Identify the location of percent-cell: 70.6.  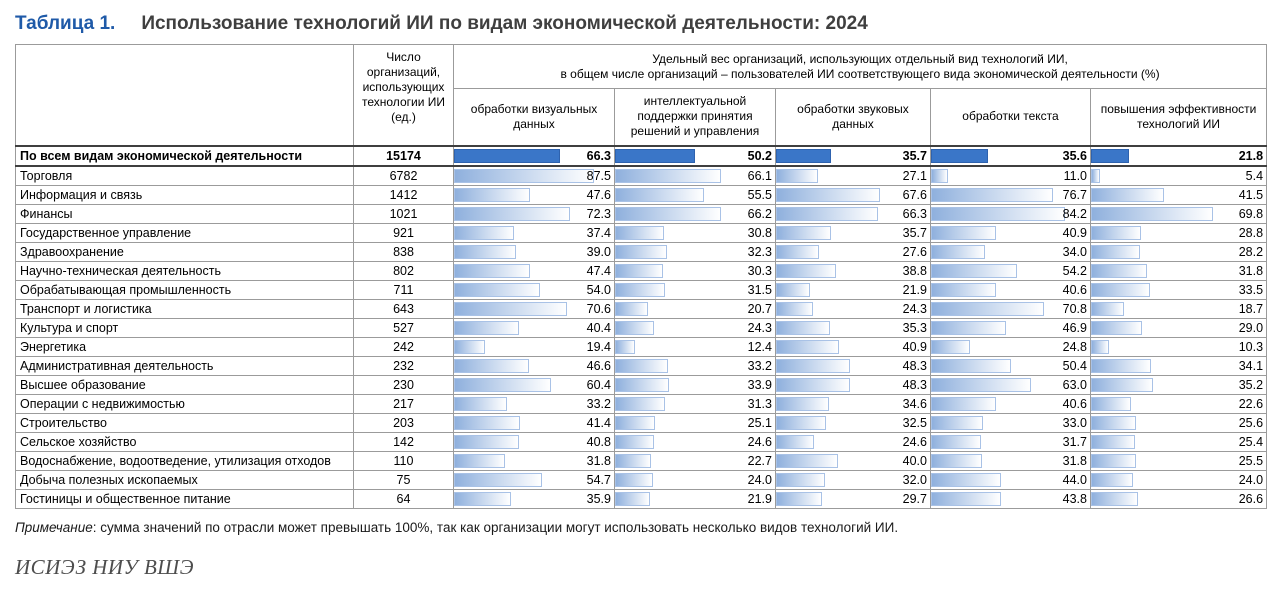
(534, 308).